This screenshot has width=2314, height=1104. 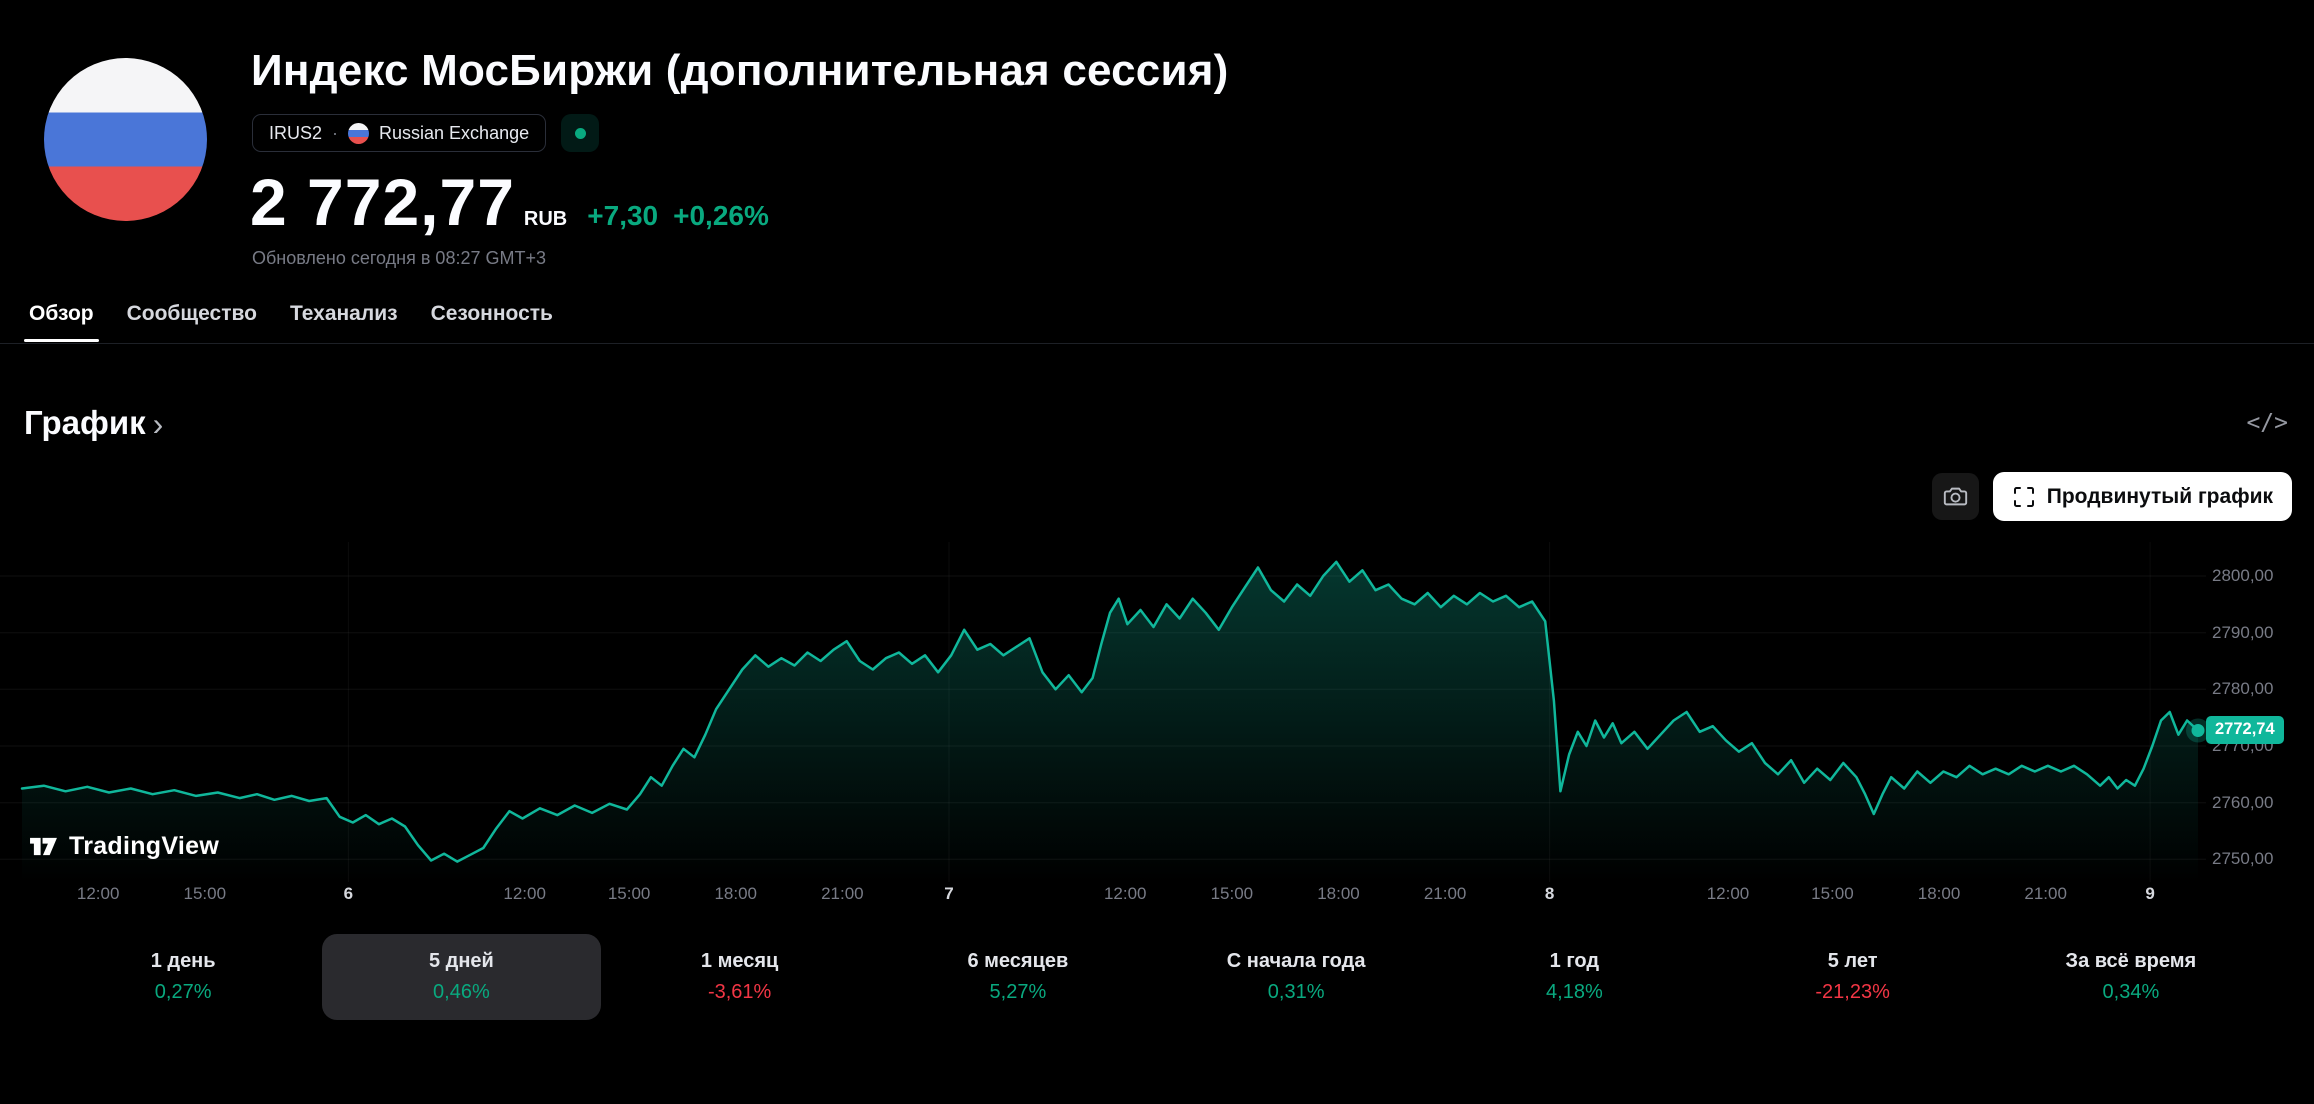 I want to click on time-scale-day-label: 9, so click(x=2150, y=893).